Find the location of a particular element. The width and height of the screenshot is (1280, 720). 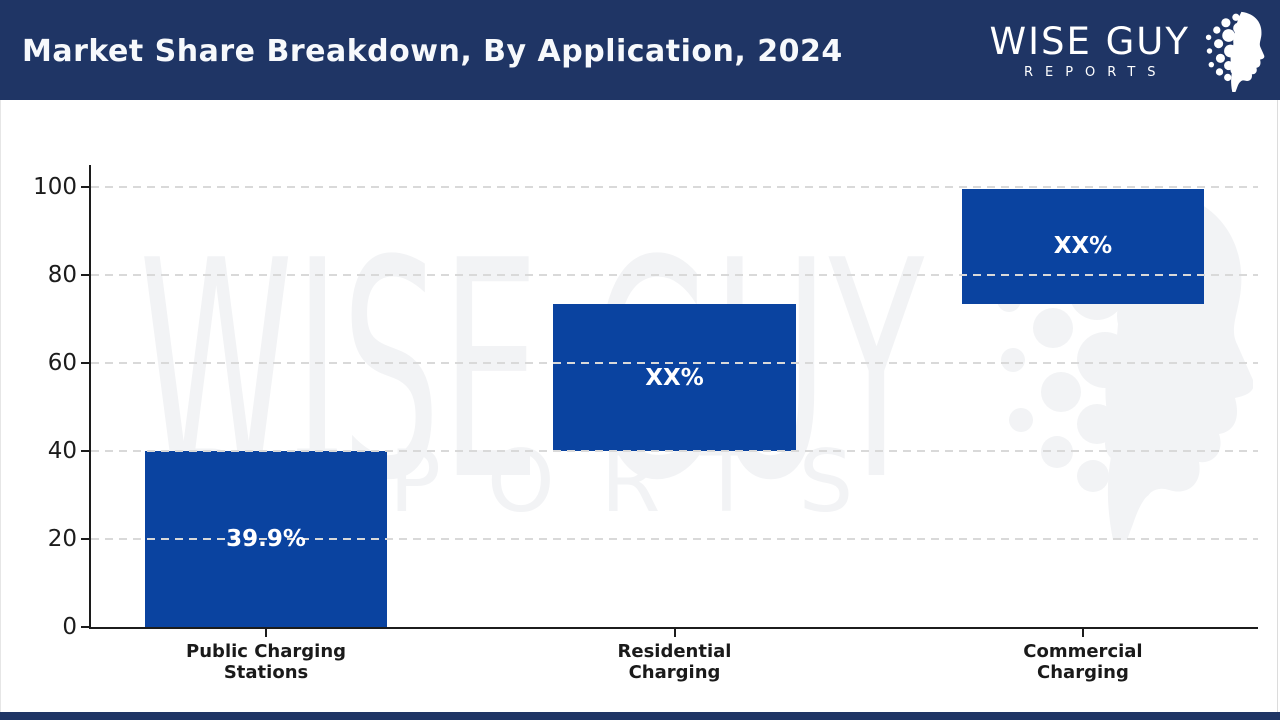

logo: WISE GUY REPORTS is located at coordinates (1128, 51).